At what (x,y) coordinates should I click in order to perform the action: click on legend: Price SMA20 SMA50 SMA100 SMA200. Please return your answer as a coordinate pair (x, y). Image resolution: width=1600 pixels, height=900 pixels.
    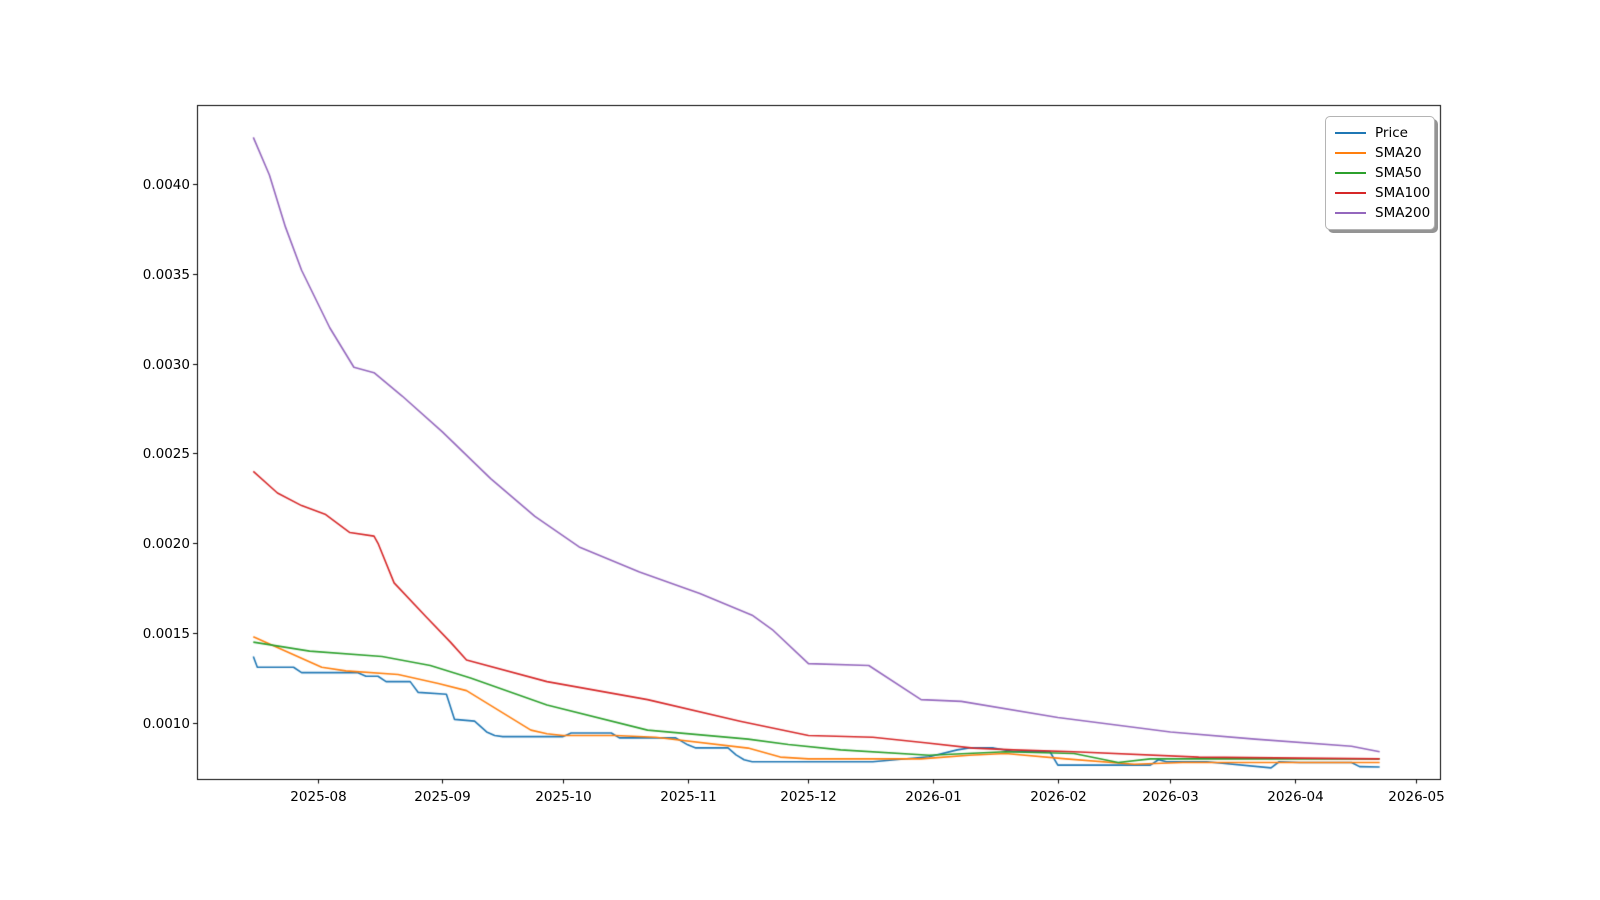
    Looking at the image, I should click on (1380, 173).